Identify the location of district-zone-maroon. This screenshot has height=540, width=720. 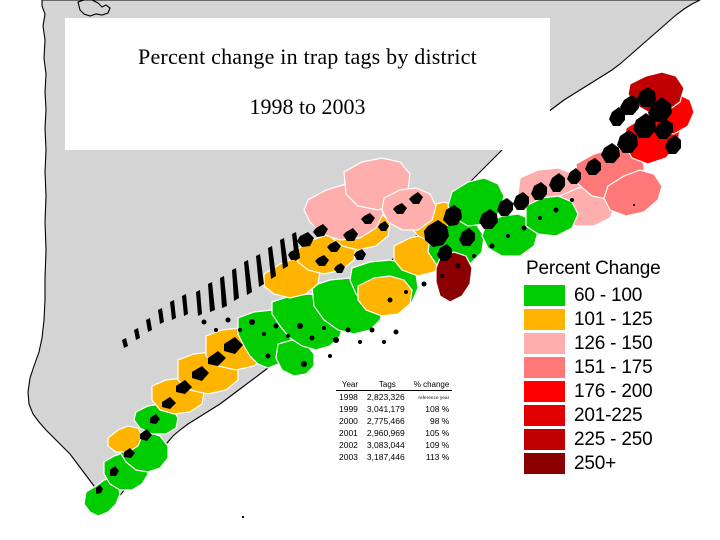
(454, 277).